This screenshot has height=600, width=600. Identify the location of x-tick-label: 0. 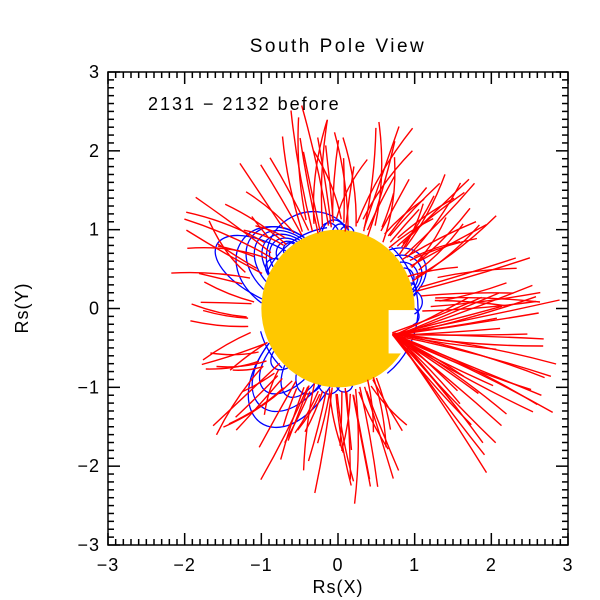
(337, 565).